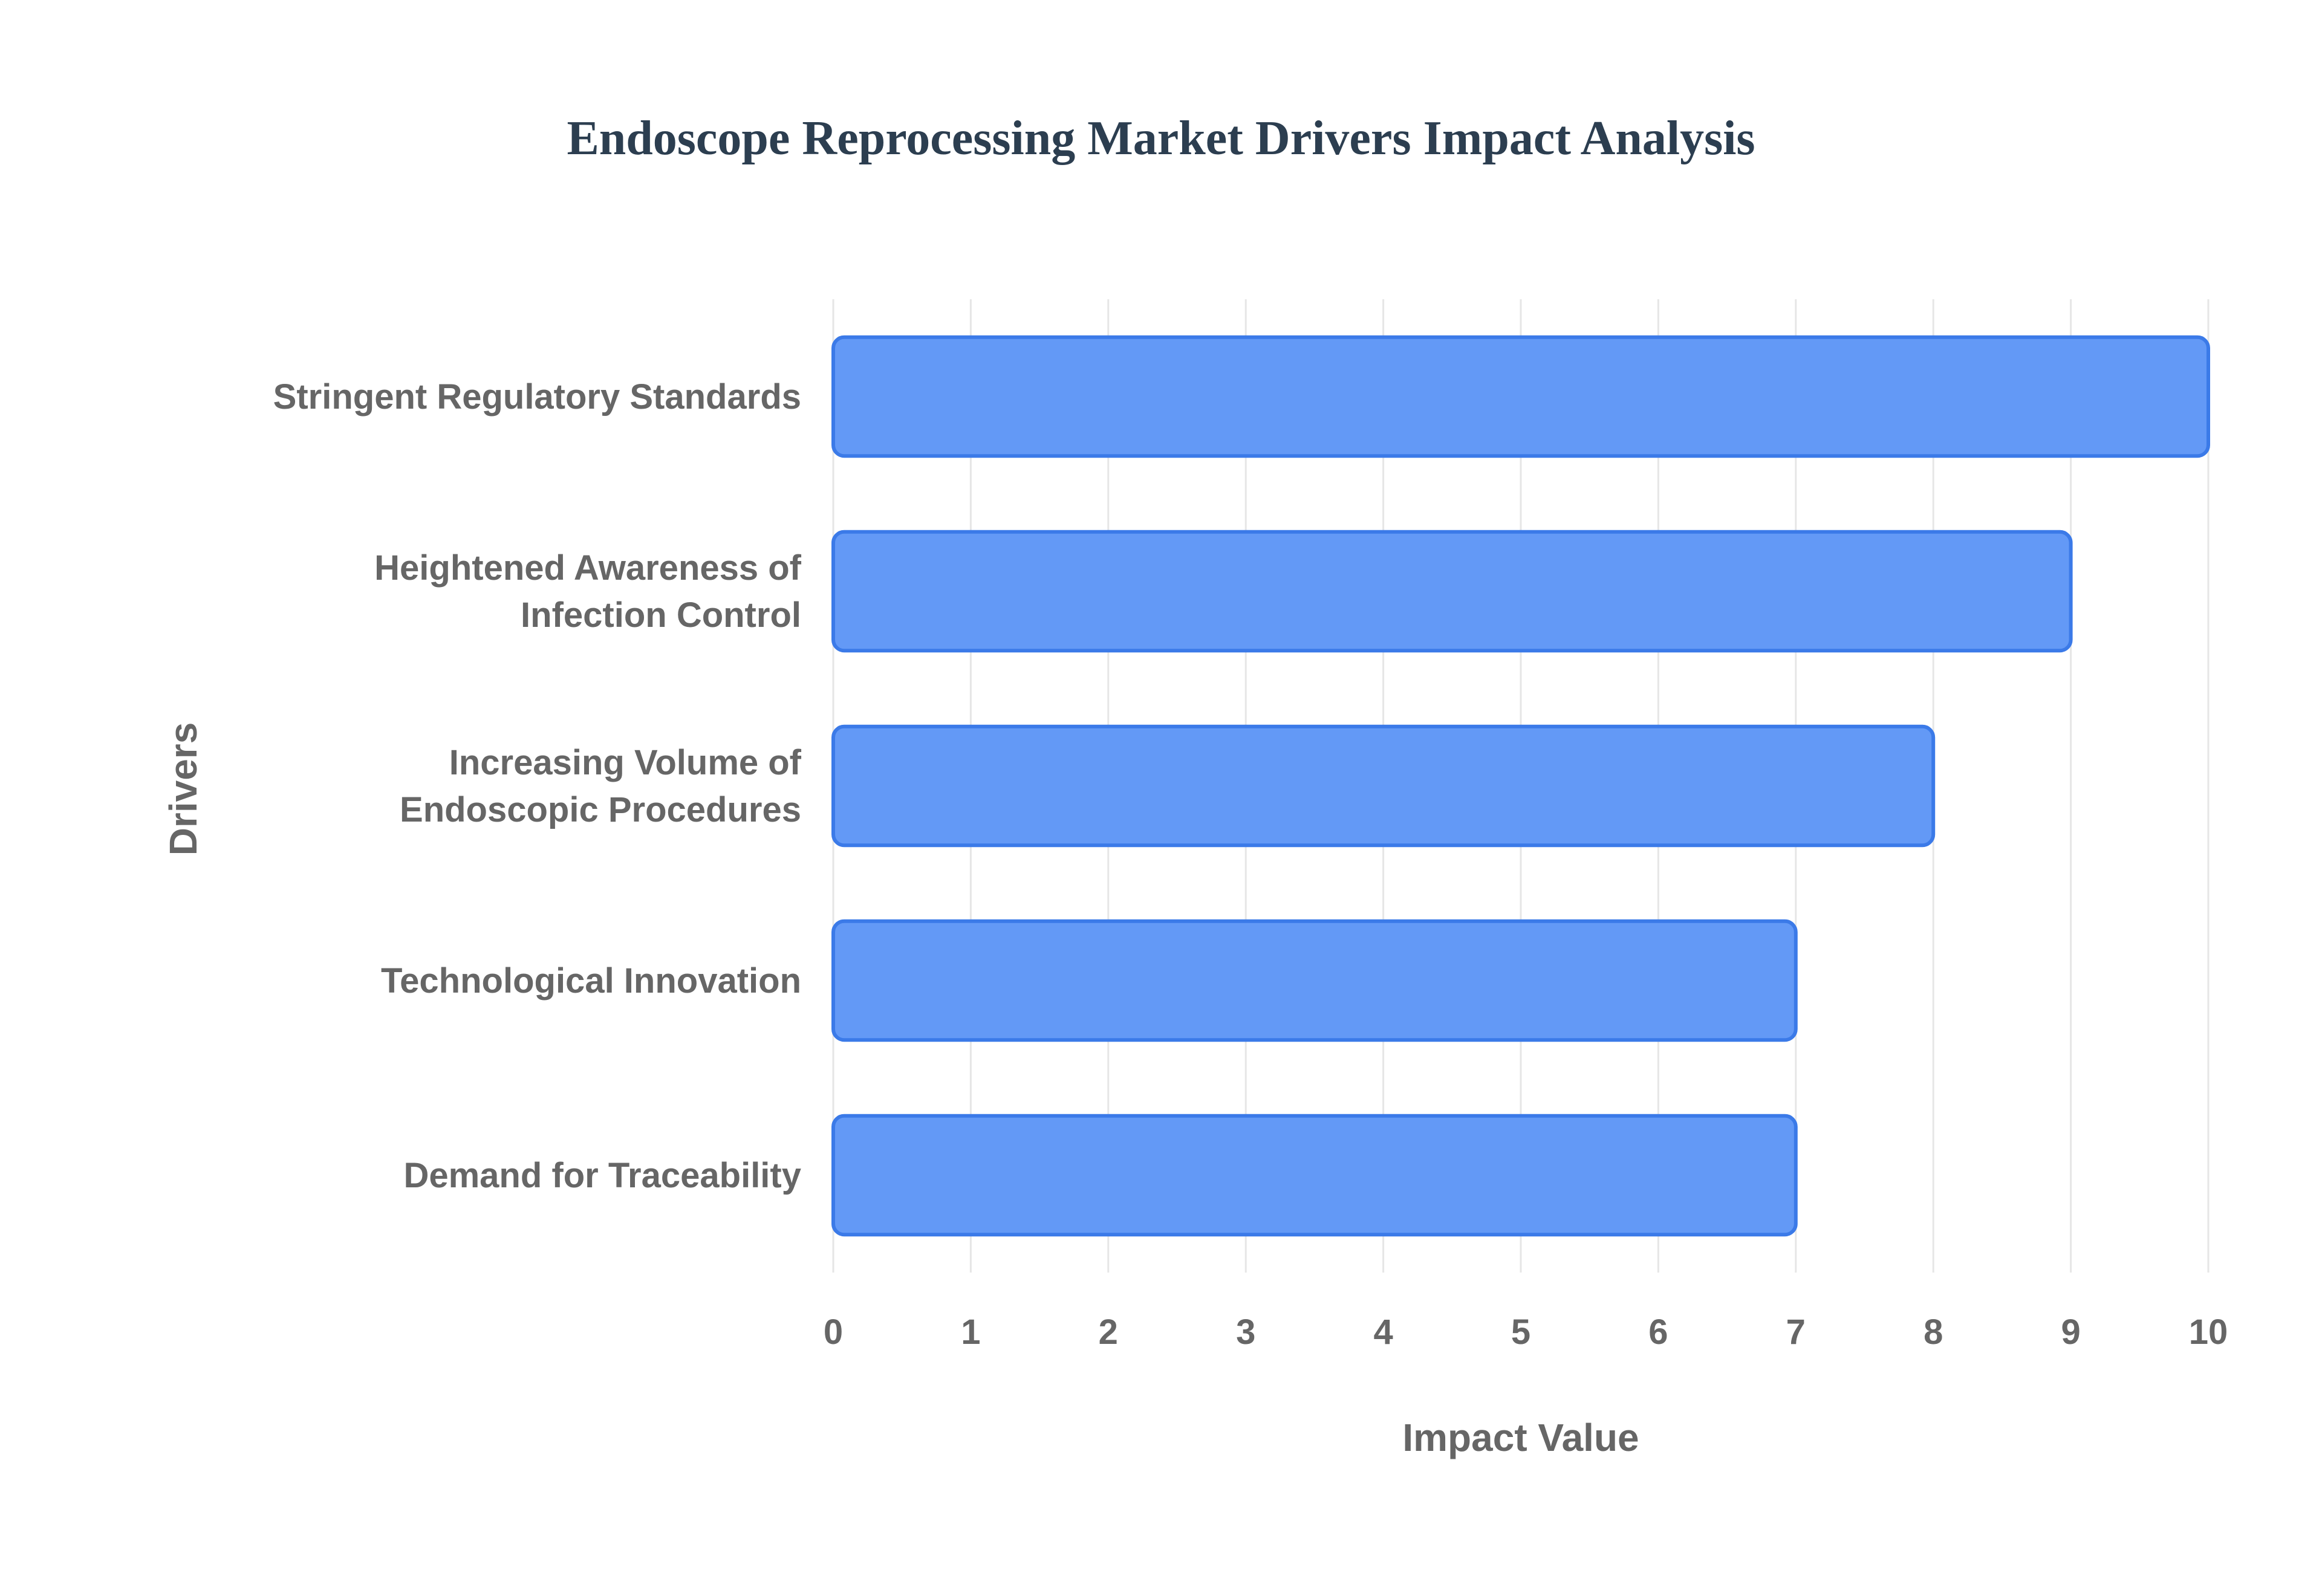 The height and width of the screenshot is (1596, 2322). Describe the element at coordinates (588, 568) in the screenshot. I see `category-label: Heightened Awareness of` at that location.